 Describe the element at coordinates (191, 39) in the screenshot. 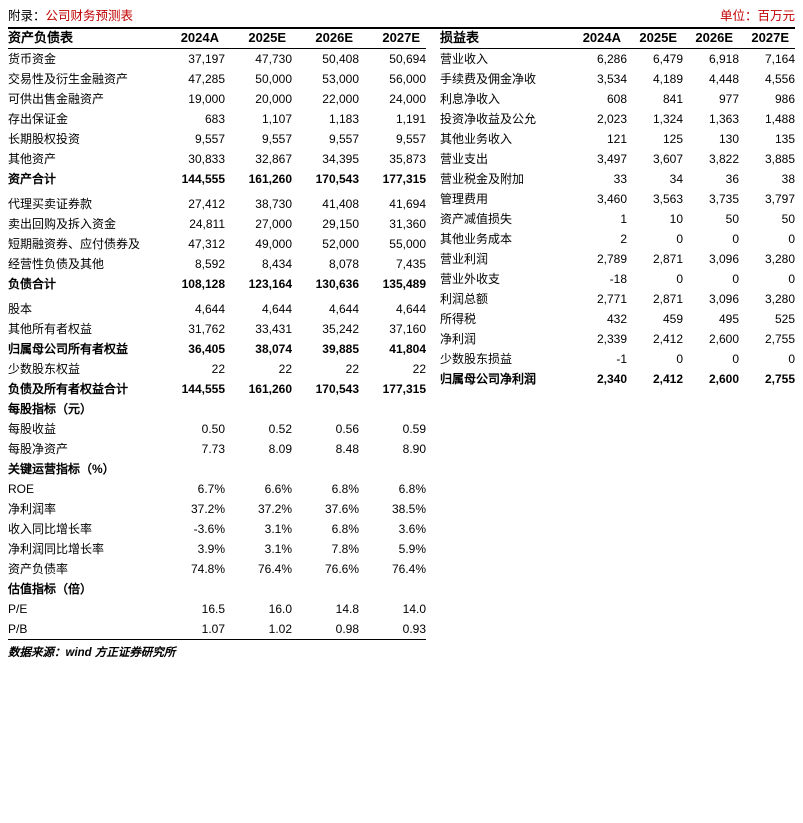

I see `balance-sheet-col-0: 2024A` at that location.